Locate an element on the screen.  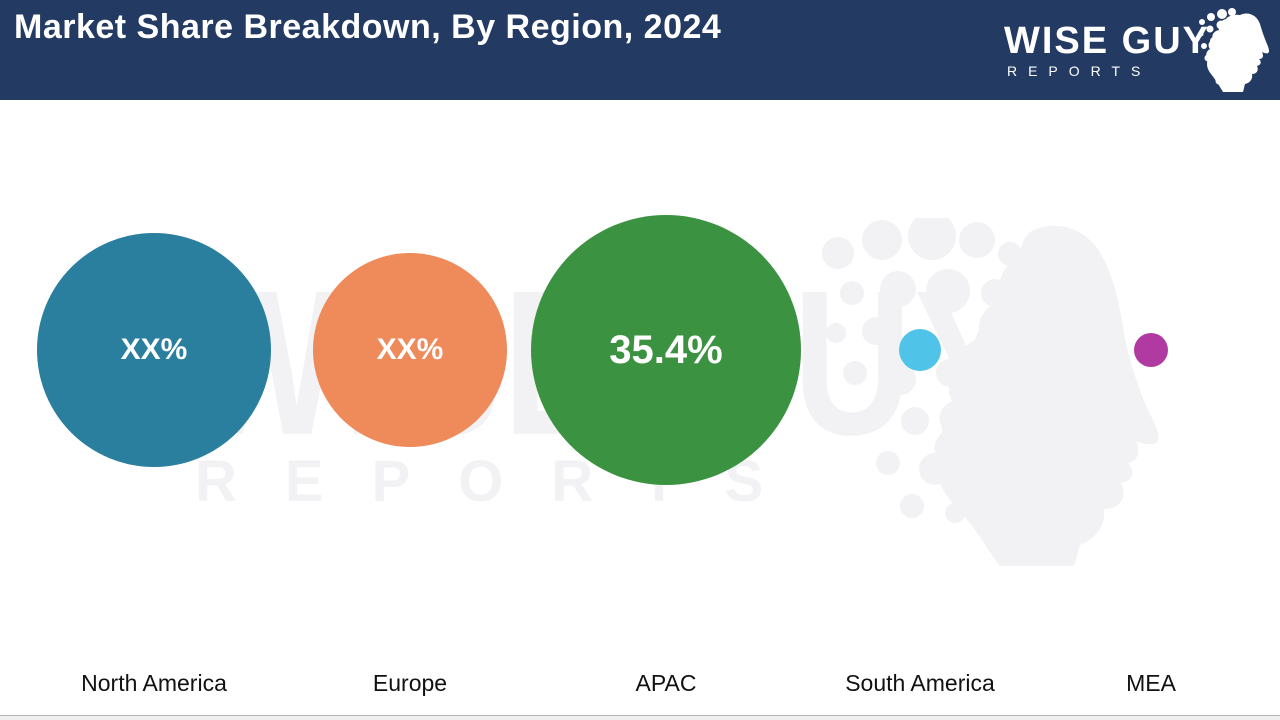
category-label-mea: MEA is located at coordinates (1151, 683).